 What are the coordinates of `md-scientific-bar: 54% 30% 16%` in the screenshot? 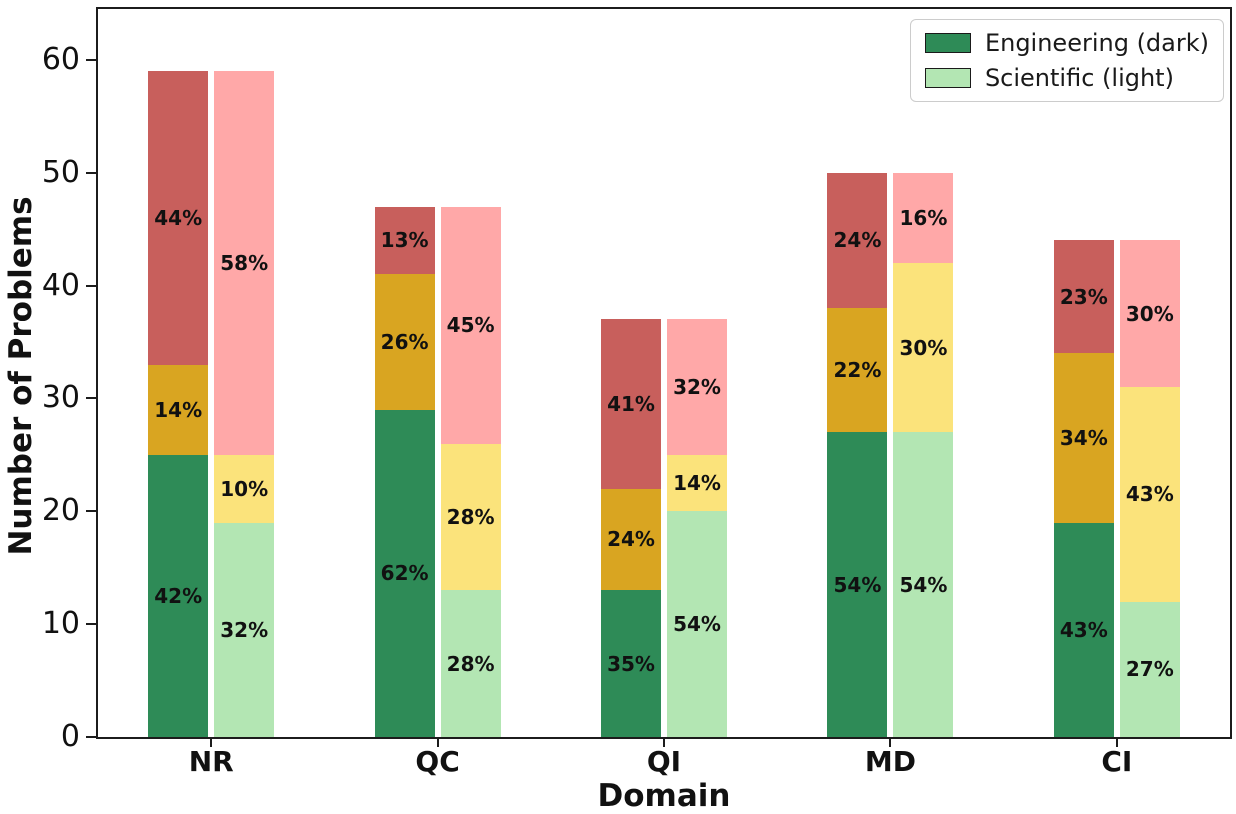 It's located at (923, 454).